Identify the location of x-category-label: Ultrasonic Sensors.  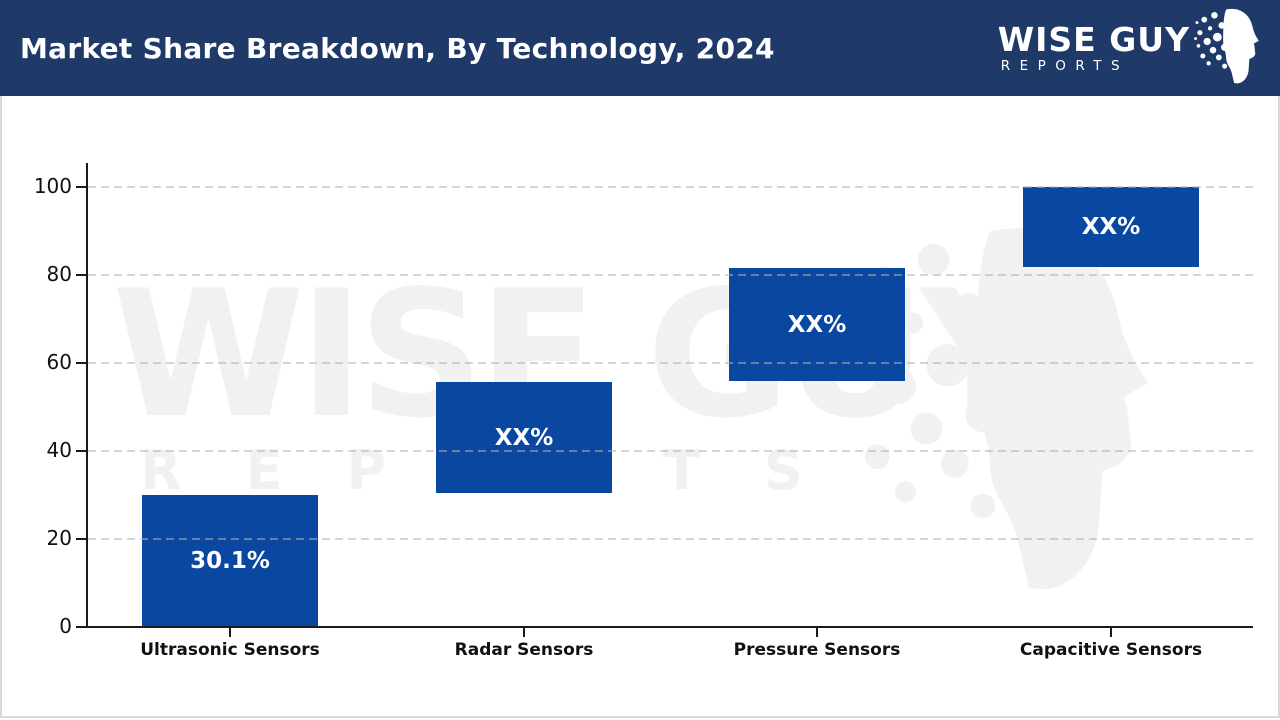
(230, 650).